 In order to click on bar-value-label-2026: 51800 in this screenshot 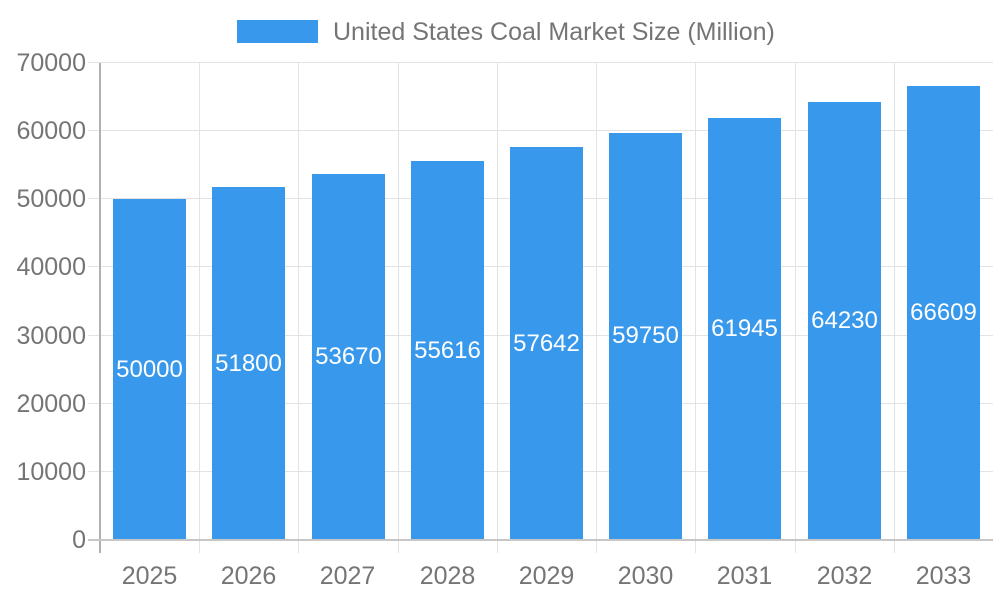, I will do `click(248, 363)`.